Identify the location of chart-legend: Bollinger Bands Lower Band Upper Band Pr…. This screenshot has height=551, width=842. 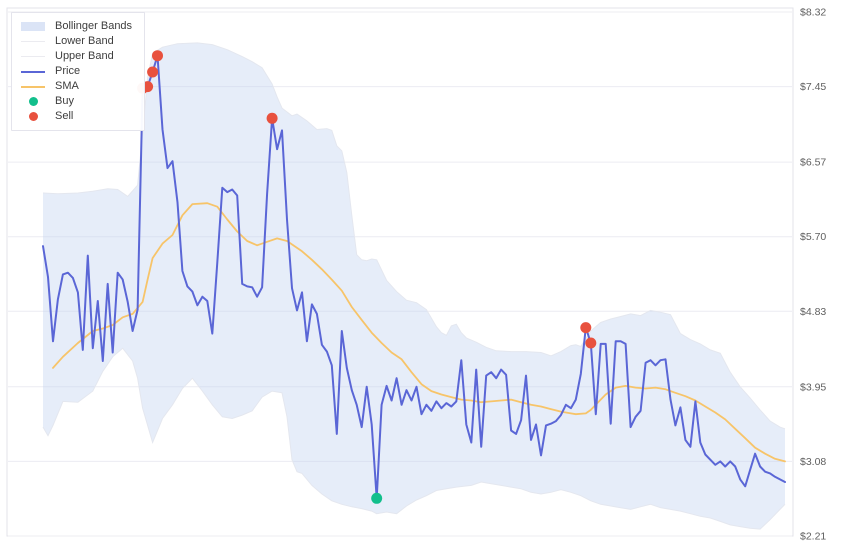
(78, 71).